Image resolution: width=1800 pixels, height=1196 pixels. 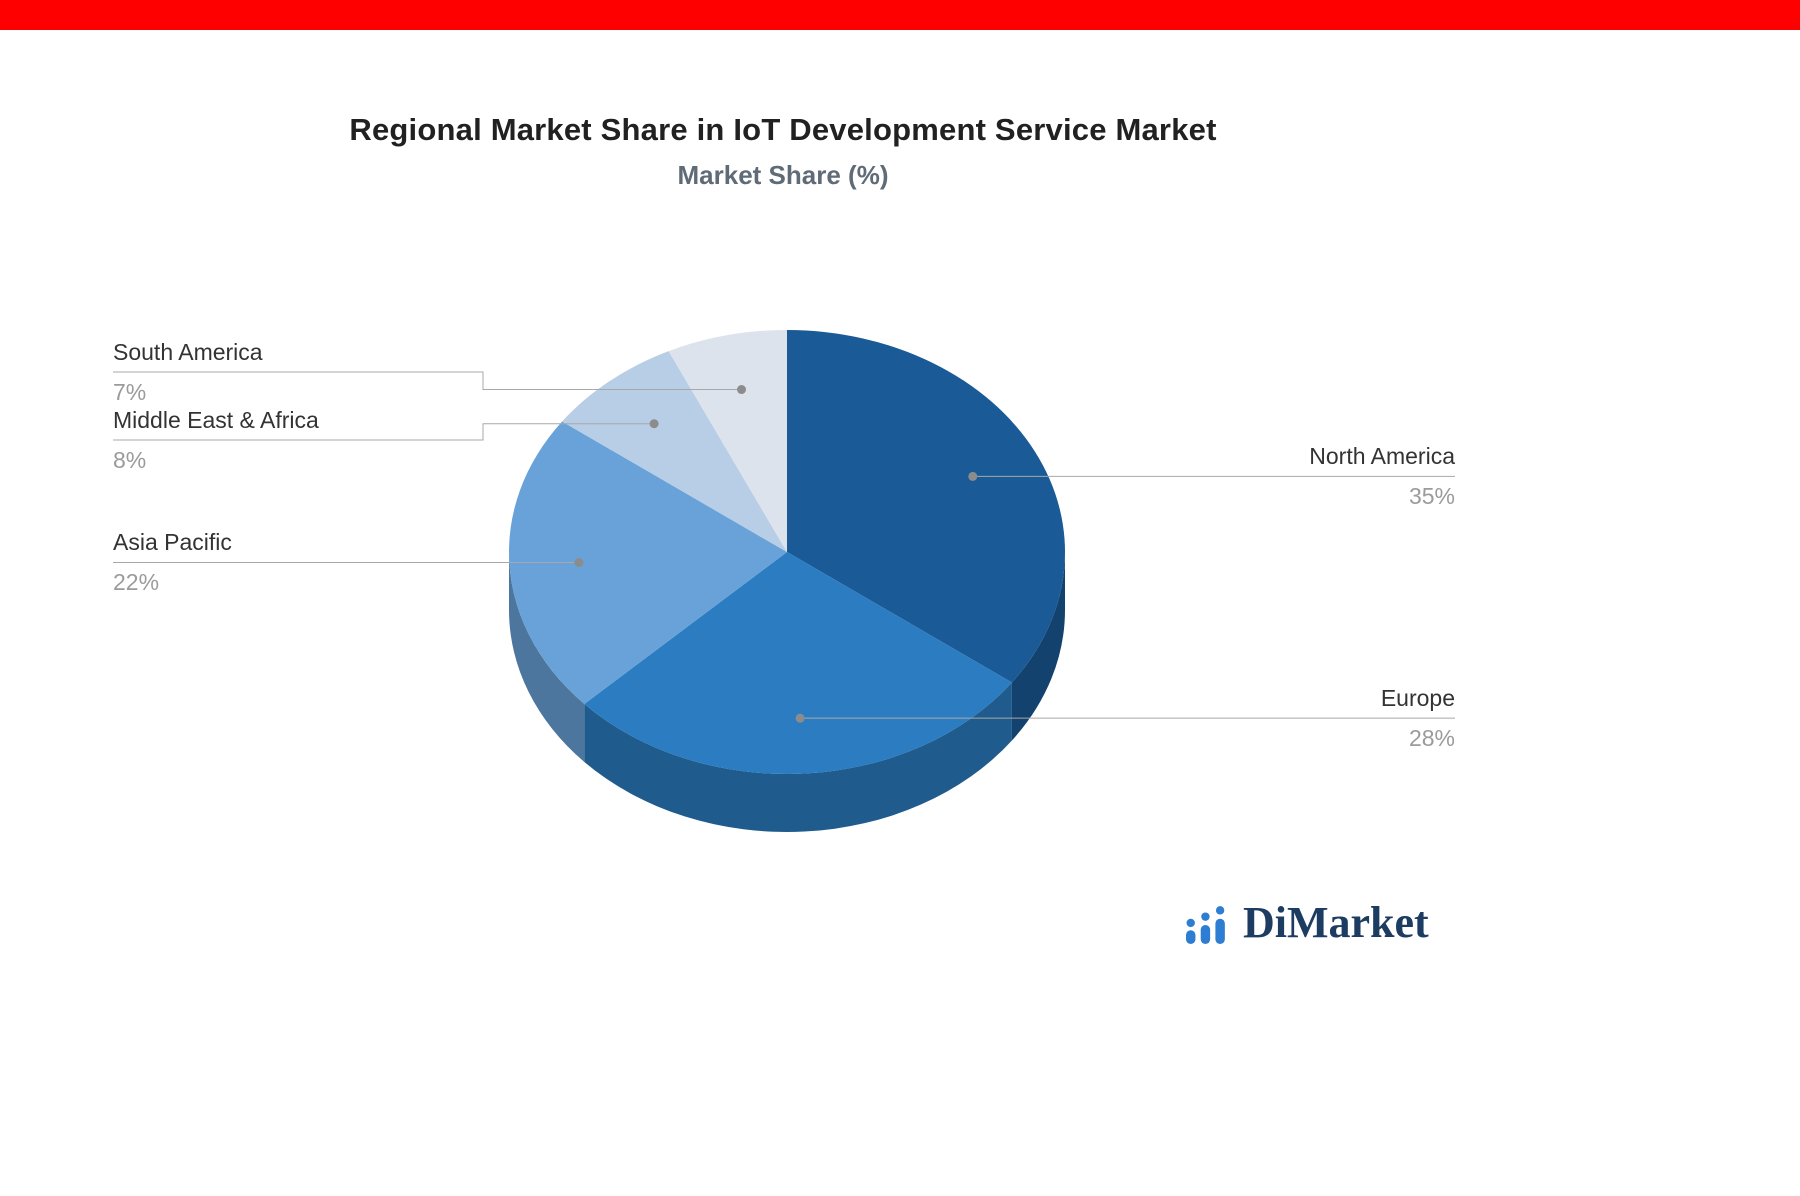 What do you see at coordinates (783, 175) in the screenshot?
I see `chart-subtitle: Market Share (%)` at bounding box center [783, 175].